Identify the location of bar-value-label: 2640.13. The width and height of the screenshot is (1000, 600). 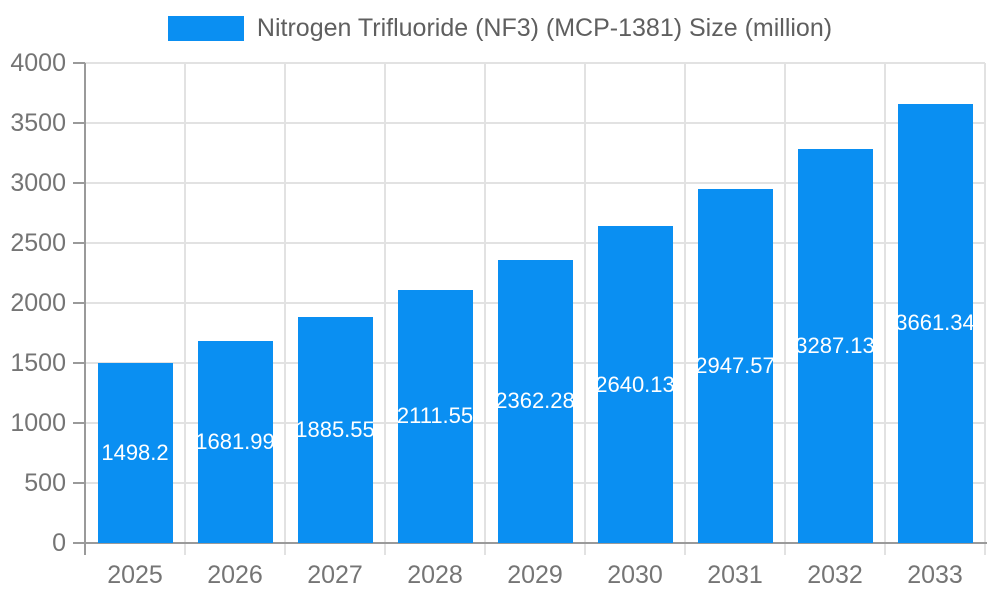
(635, 384).